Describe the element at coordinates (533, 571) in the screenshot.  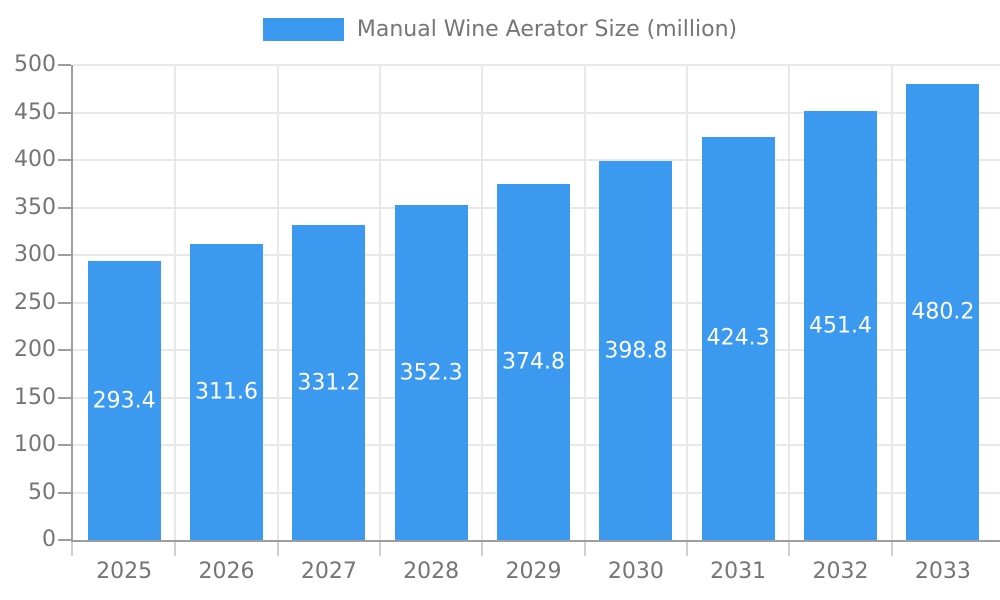
I see `x-tick-label: 2029` at that location.